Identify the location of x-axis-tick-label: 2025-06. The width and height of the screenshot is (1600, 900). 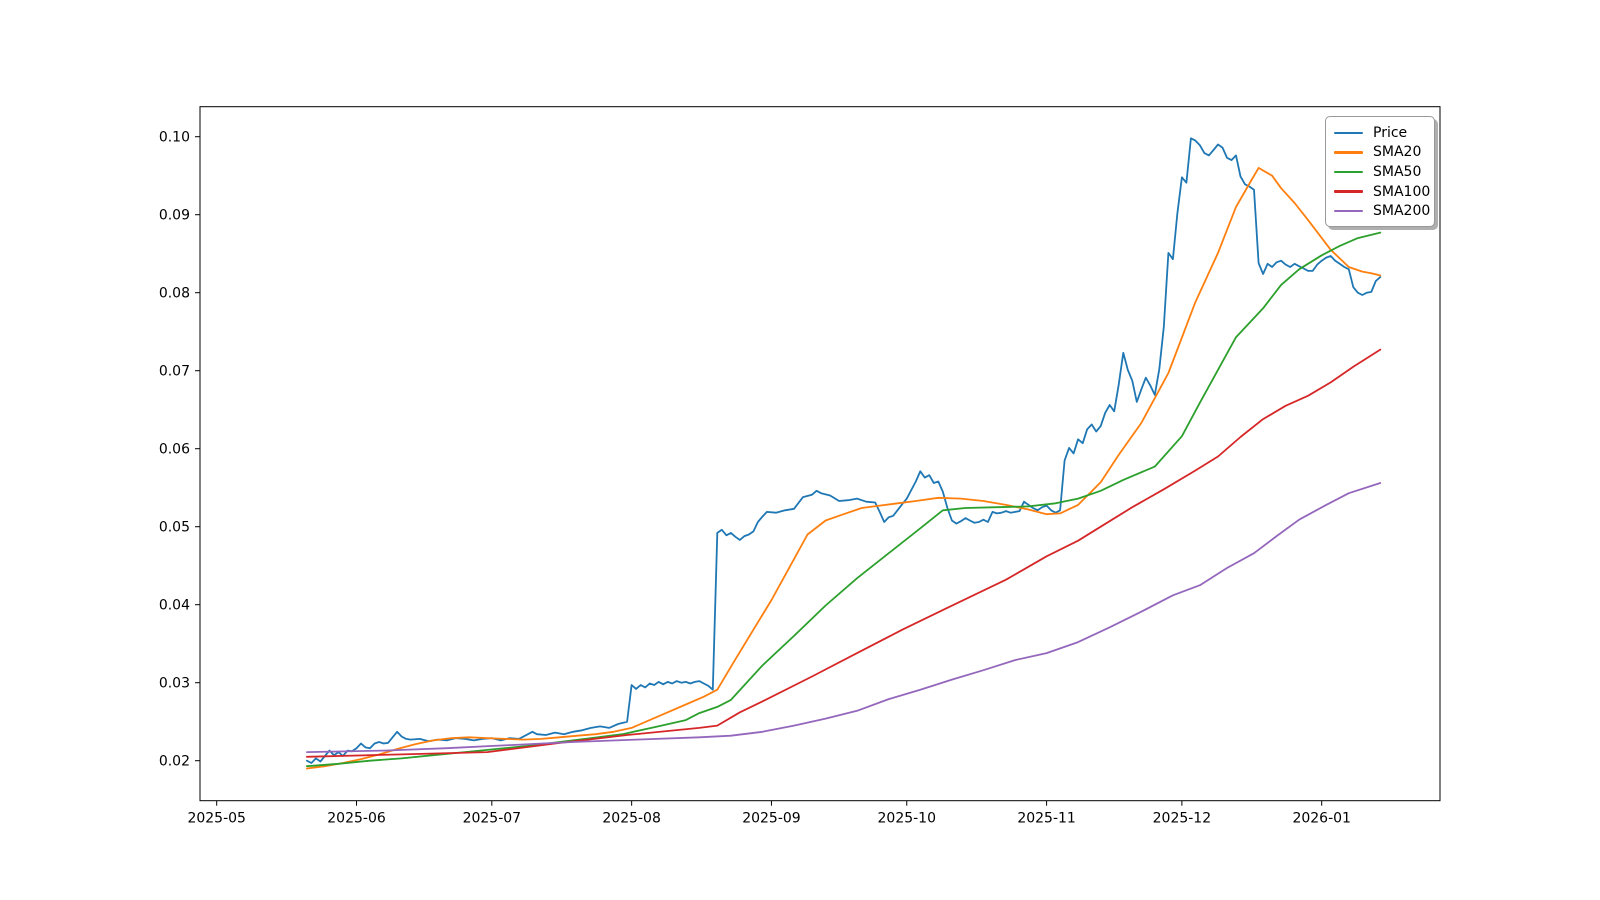
(356, 819).